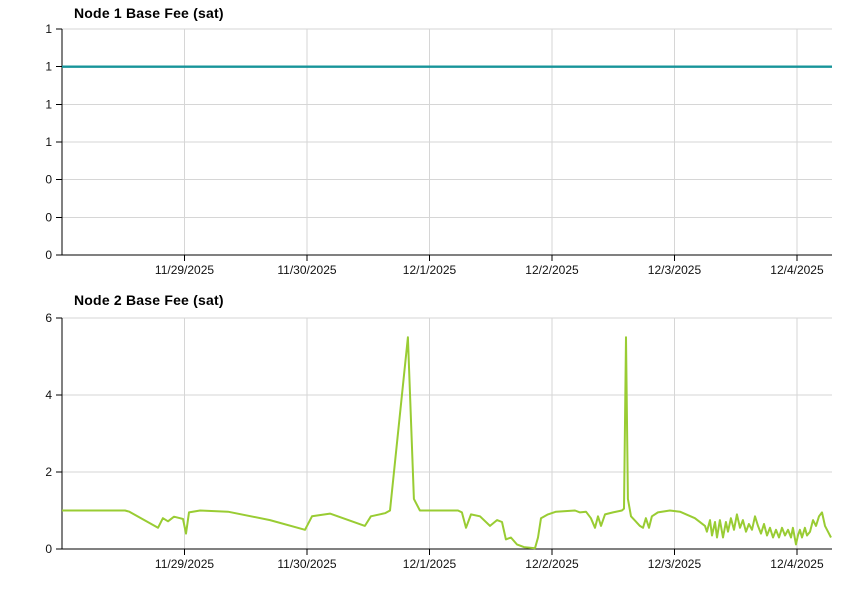 This screenshot has height=600, width=860. Describe the element at coordinates (149, 13) in the screenshot. I see `node1-chart-title: Node 1 Base Fee (sat)` at that location.